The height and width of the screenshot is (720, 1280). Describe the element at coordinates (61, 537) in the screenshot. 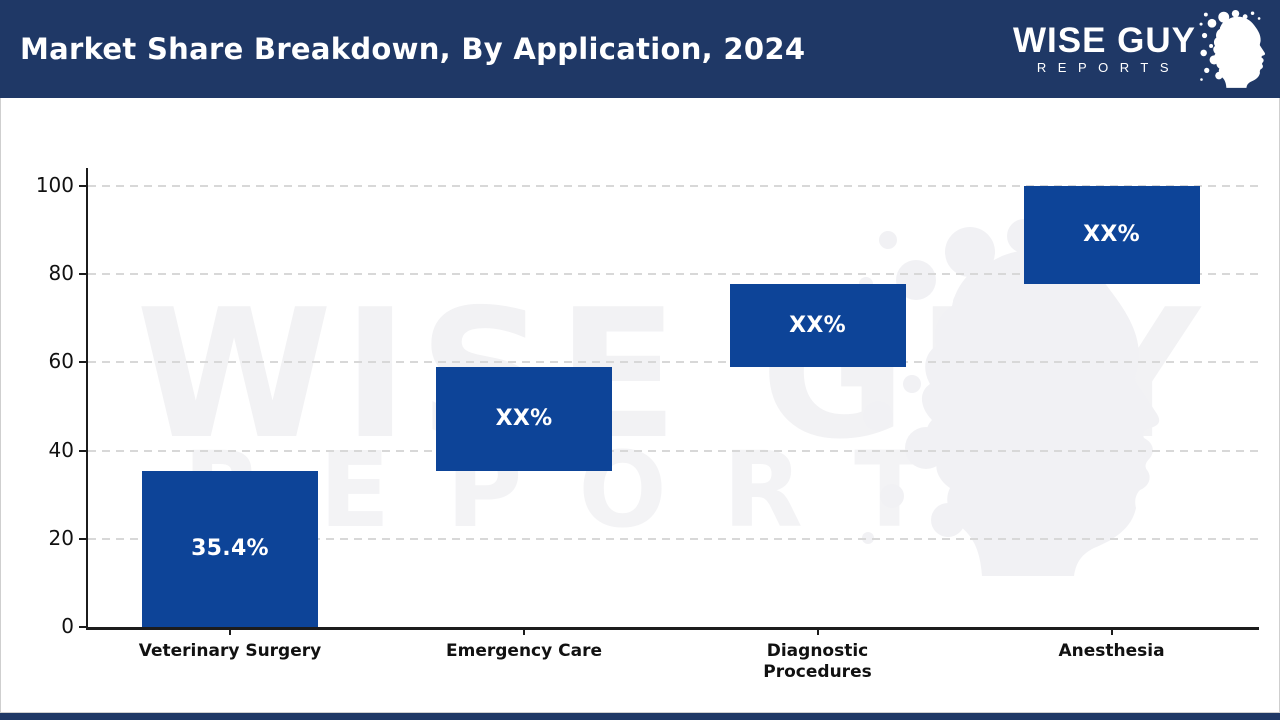

I see `y-tick-label: 20` at that location.